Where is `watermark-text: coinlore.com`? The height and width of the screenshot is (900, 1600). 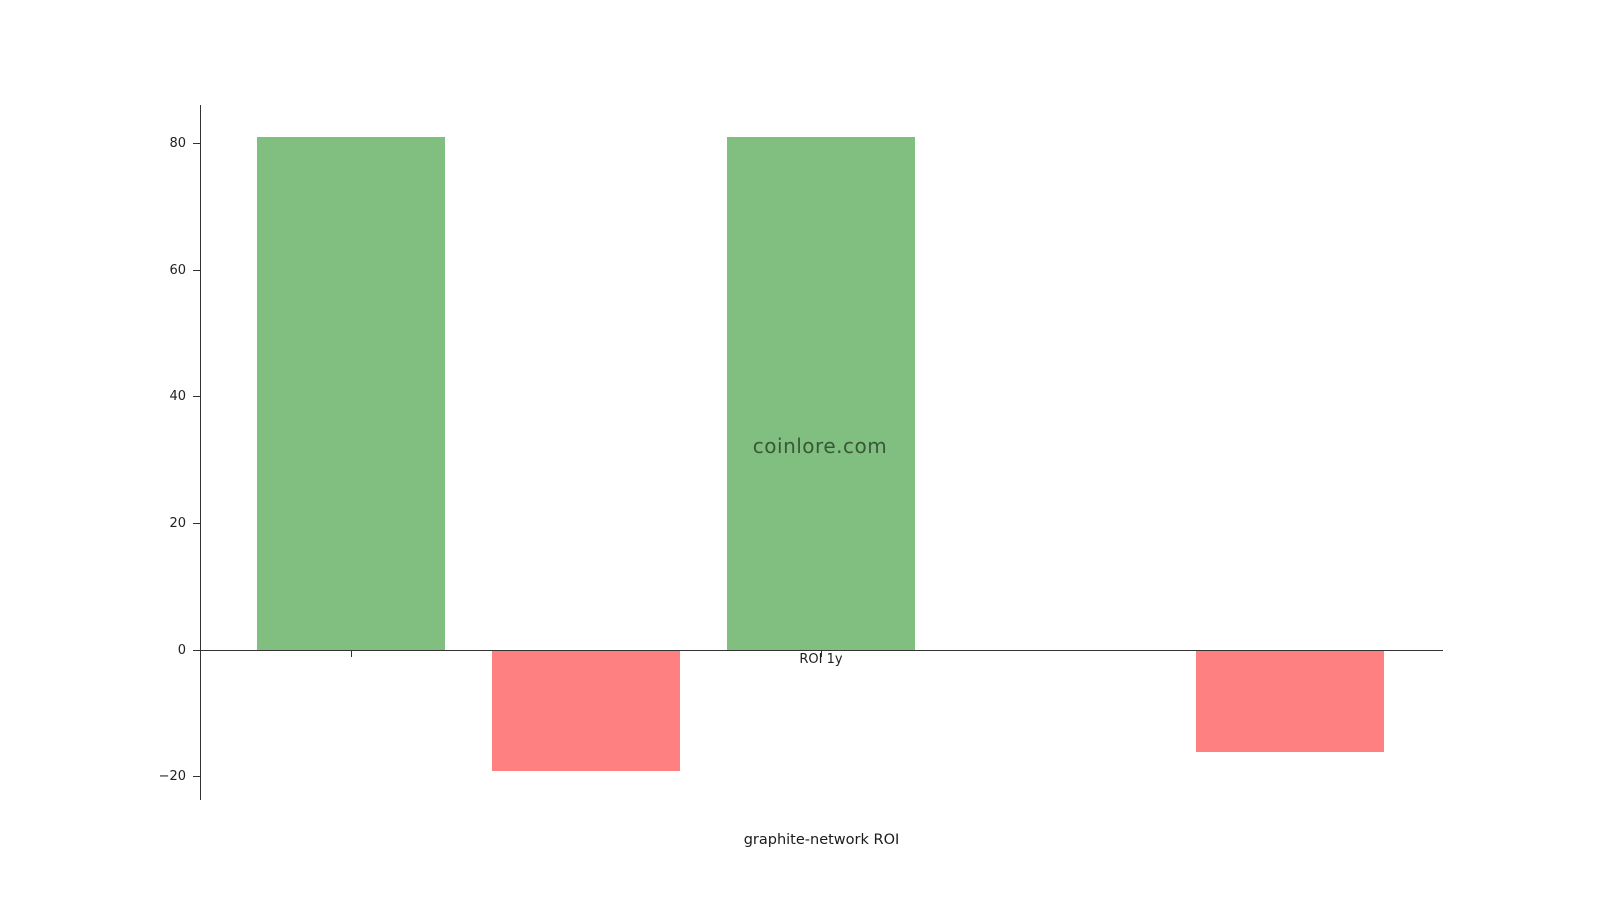 watermark-text: coinlore.com is located at coordinates (820, 446).